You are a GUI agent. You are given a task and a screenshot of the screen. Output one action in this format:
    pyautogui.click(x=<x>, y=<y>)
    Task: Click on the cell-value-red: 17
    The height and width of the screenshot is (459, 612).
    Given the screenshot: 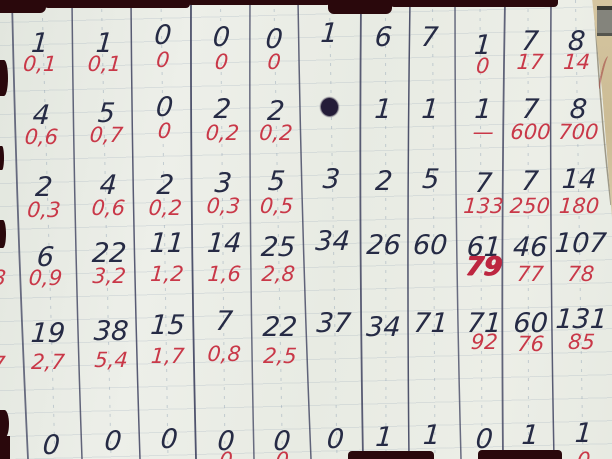 What is the action you would take?
    pyautogui.click(x=530, y=62)
    